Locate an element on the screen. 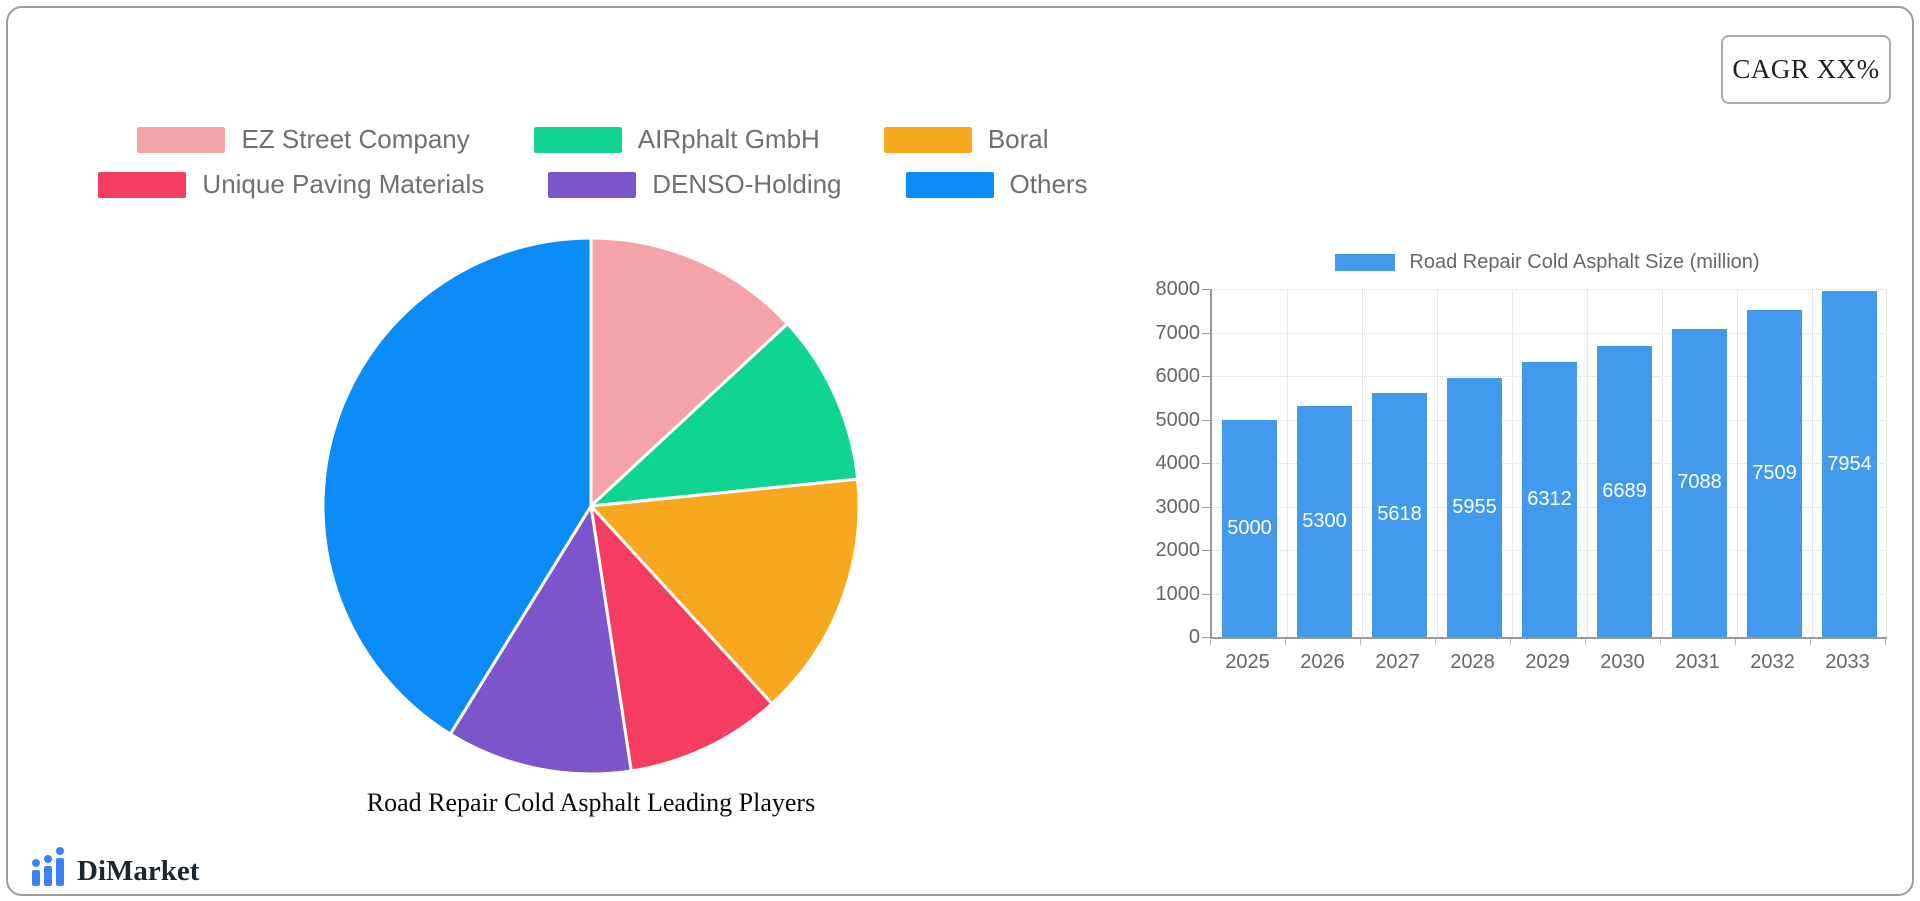 The image size is (1920, 901). pie-slice-airphalt-gmbh is located at coordinates (724, 415).